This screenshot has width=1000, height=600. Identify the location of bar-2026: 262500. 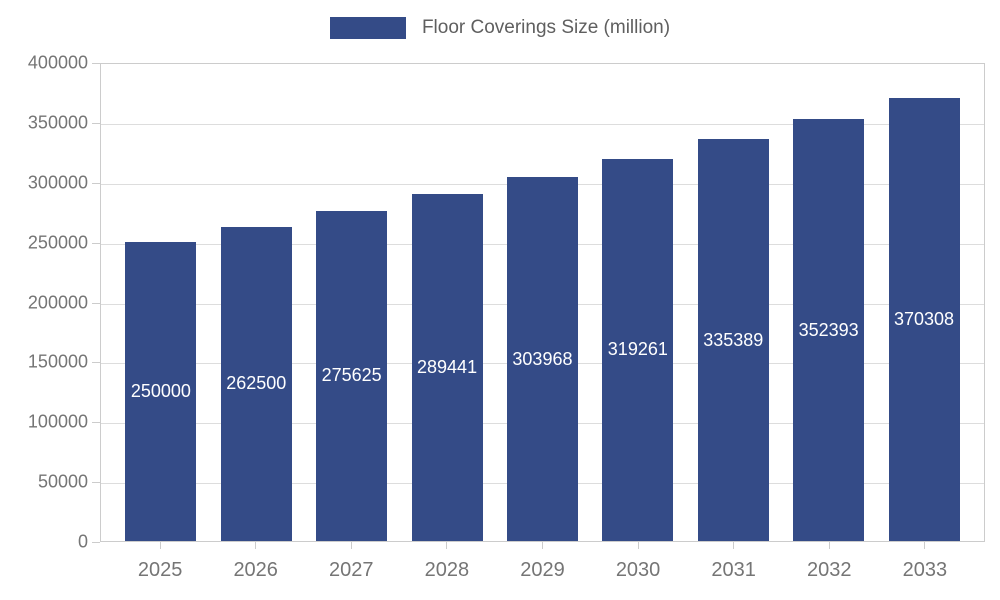
(256, 383).